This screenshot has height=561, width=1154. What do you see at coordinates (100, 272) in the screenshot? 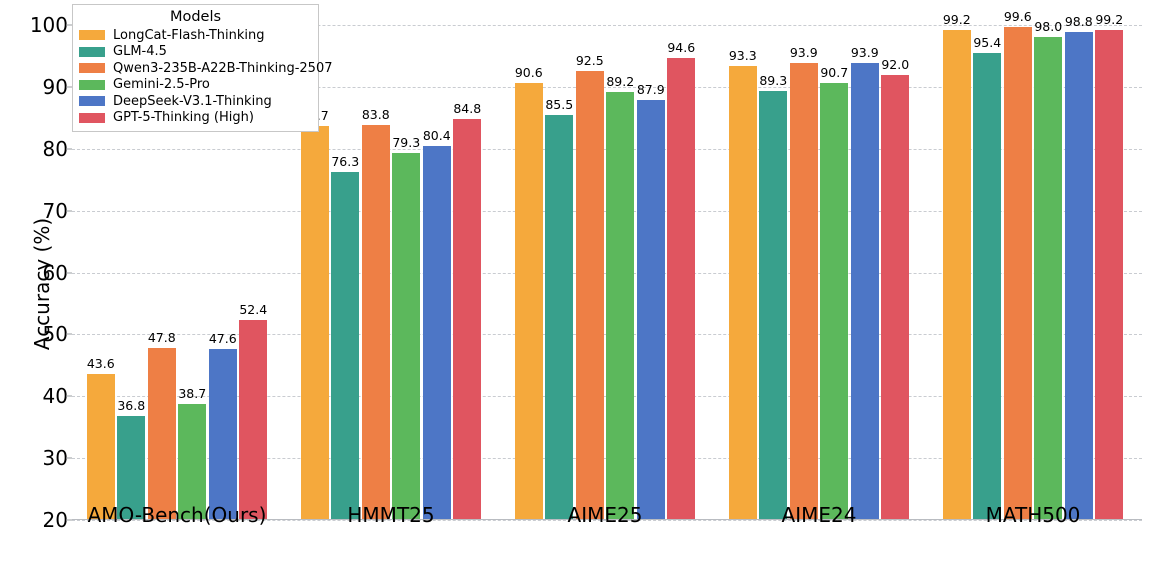
I see `bar-item: 43.6` at bounding box center [100, 272].